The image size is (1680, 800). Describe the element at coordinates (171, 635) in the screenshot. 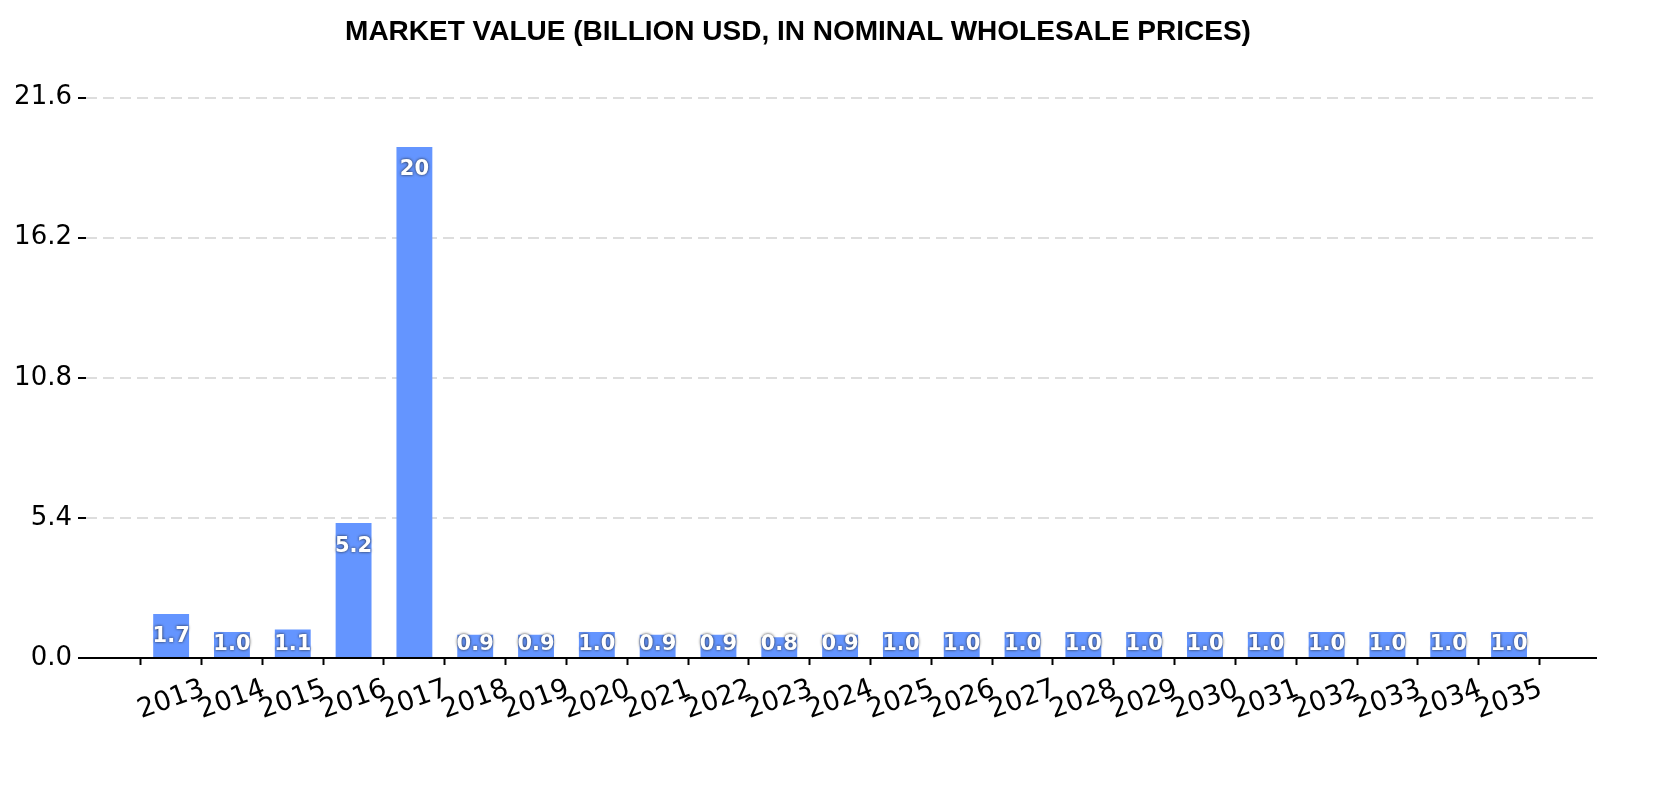

I see `data-label: 1.7` at that location.